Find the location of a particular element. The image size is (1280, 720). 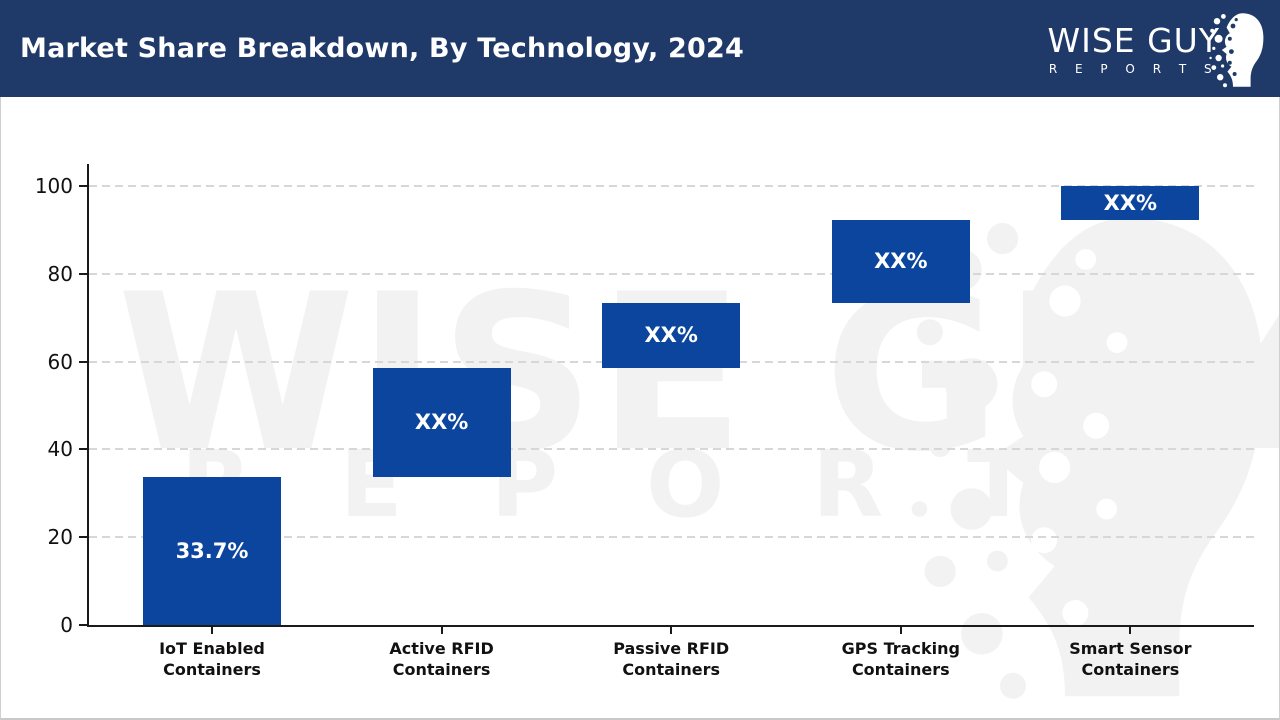

y-tick-label: 20 is located at coordinates (60, 537).